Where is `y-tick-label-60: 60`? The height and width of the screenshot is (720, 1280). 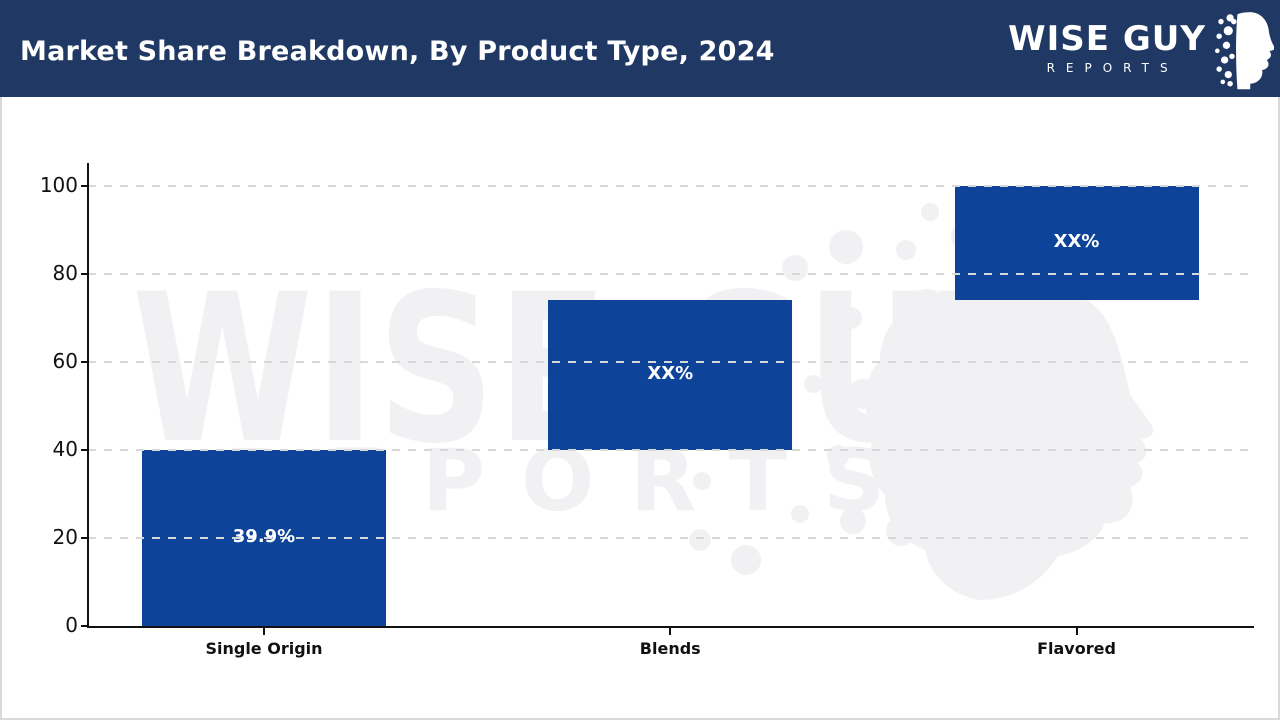 y-tick-label-60: 60 is located at coordinates (65, 361).